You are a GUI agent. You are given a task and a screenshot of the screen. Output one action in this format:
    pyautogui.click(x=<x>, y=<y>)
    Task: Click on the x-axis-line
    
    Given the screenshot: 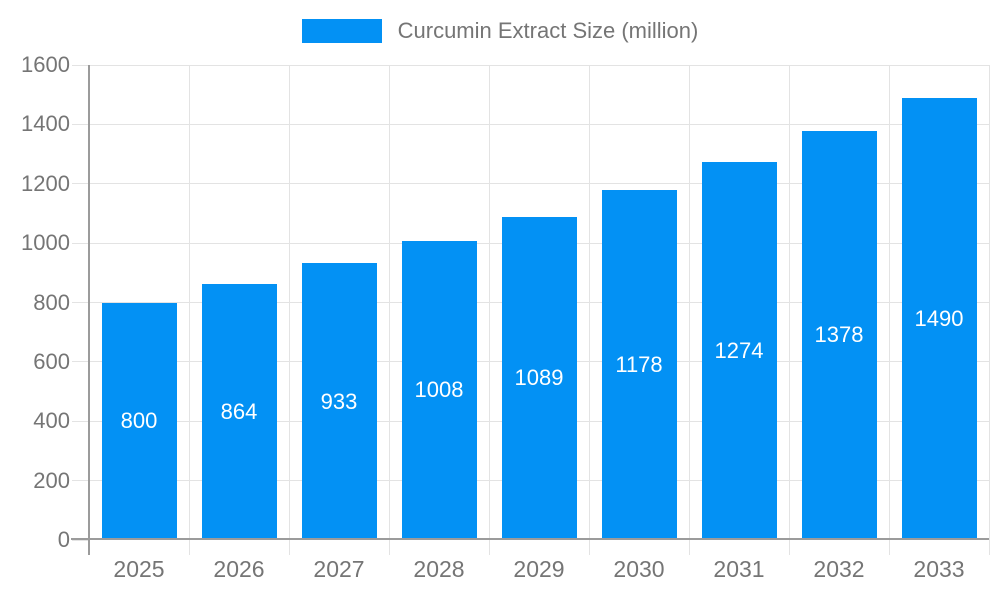 What is the action you would take?
    pyautogui.click(x=530, y=539)
    